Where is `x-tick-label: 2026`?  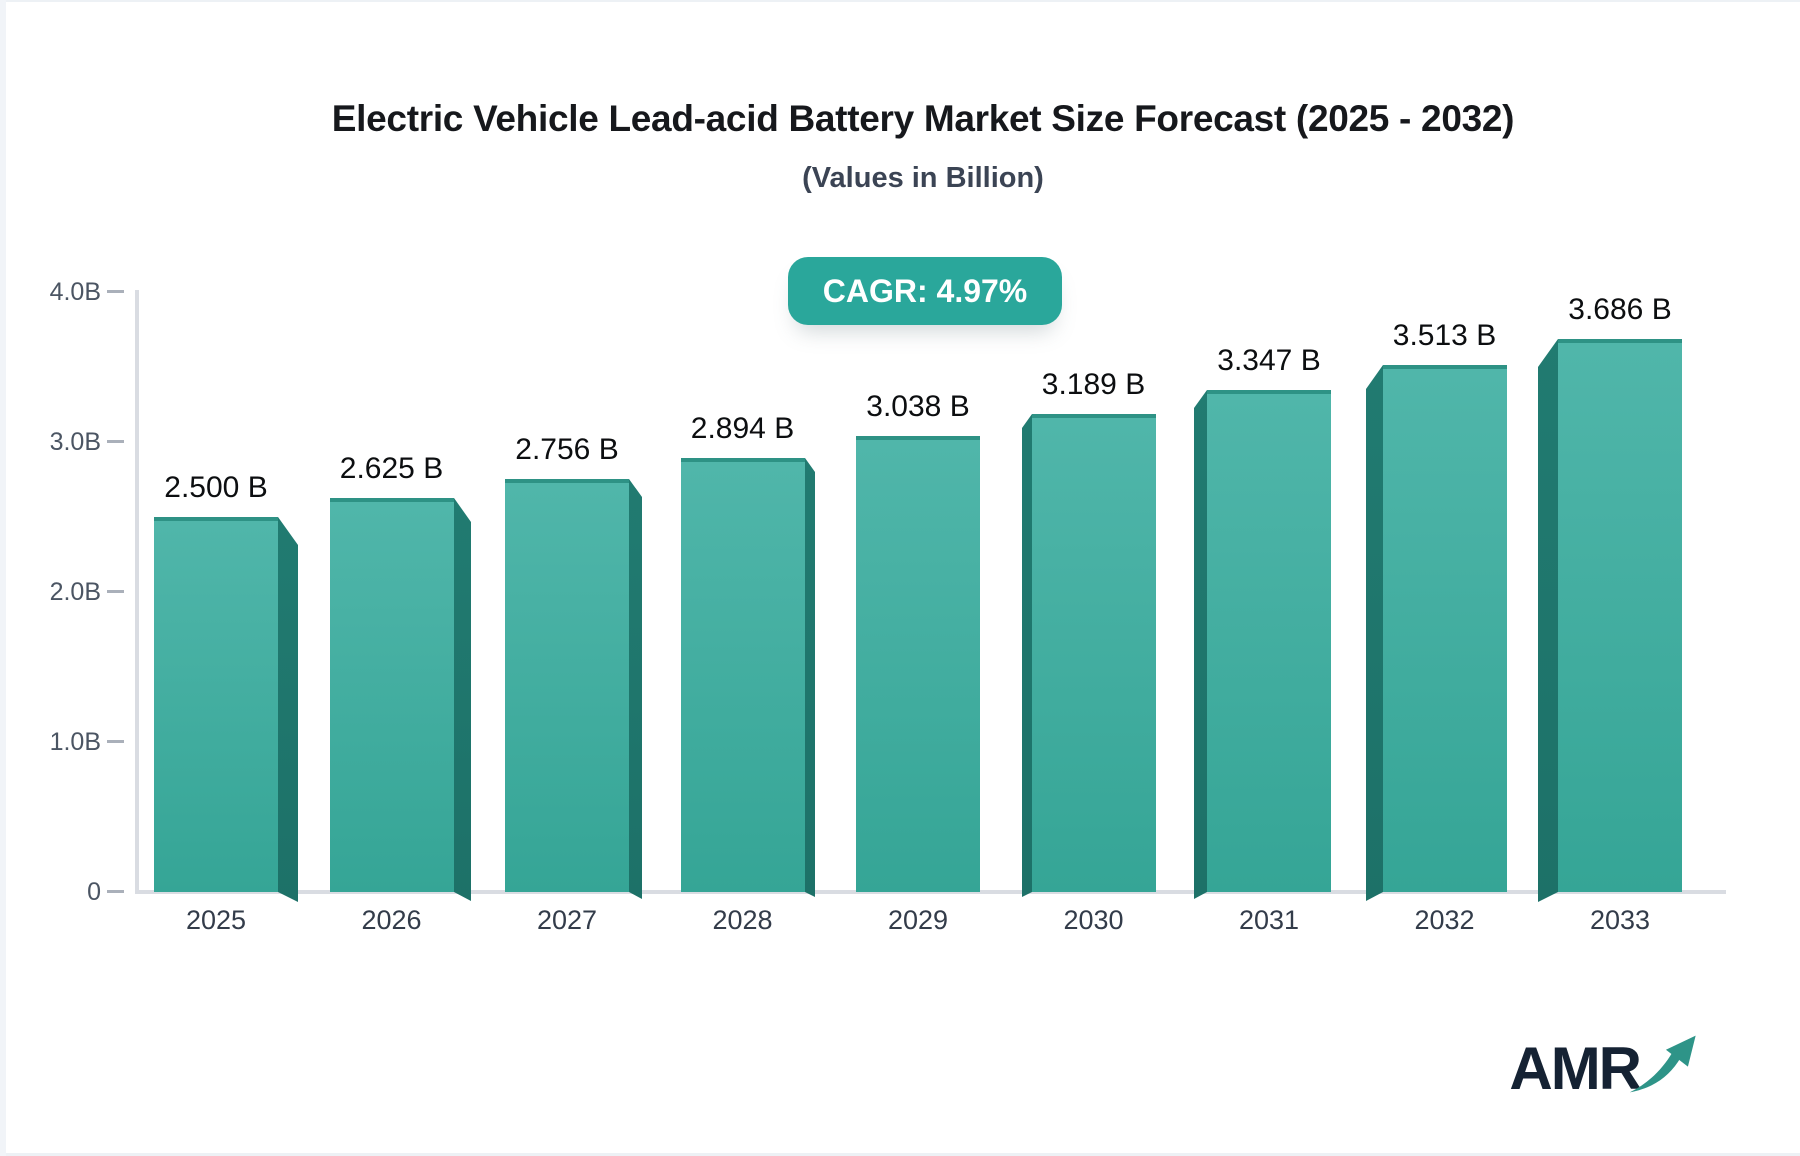
x-tick-label: 2026 is located at coordinates (391, 920).